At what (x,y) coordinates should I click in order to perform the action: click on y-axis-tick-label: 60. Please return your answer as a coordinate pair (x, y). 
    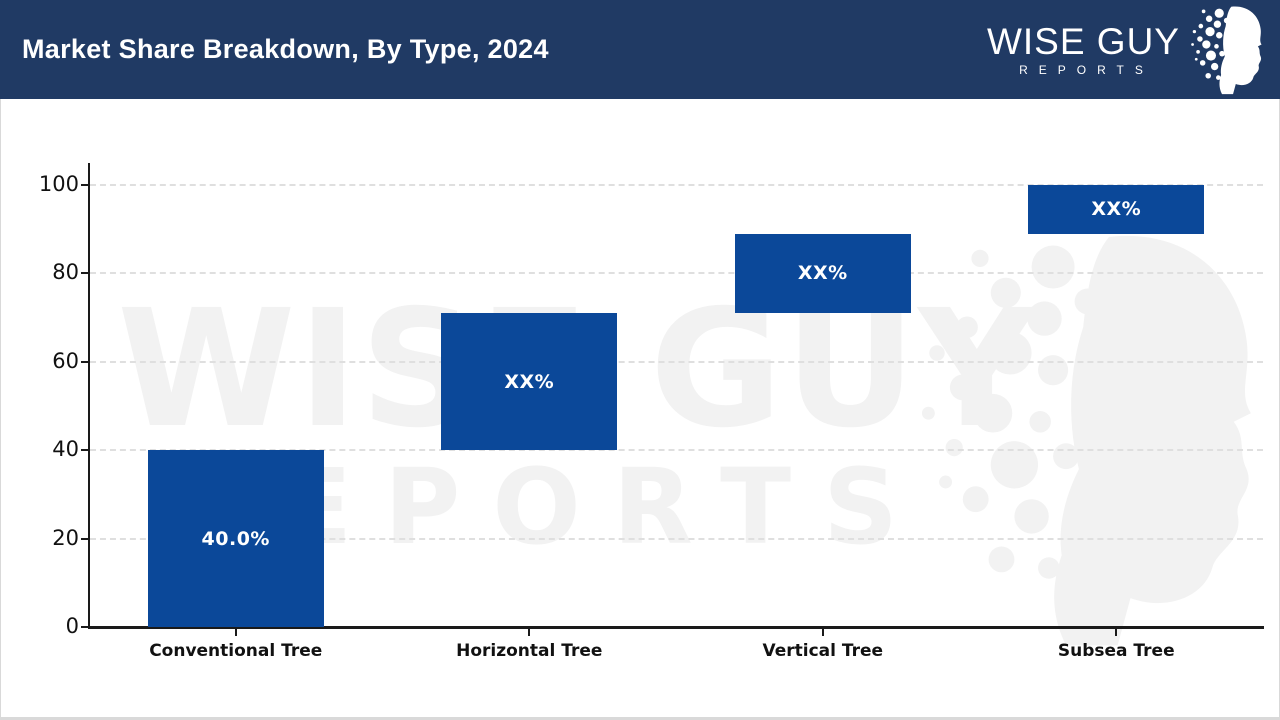
    Looking at the image, I should click on (65, 360).